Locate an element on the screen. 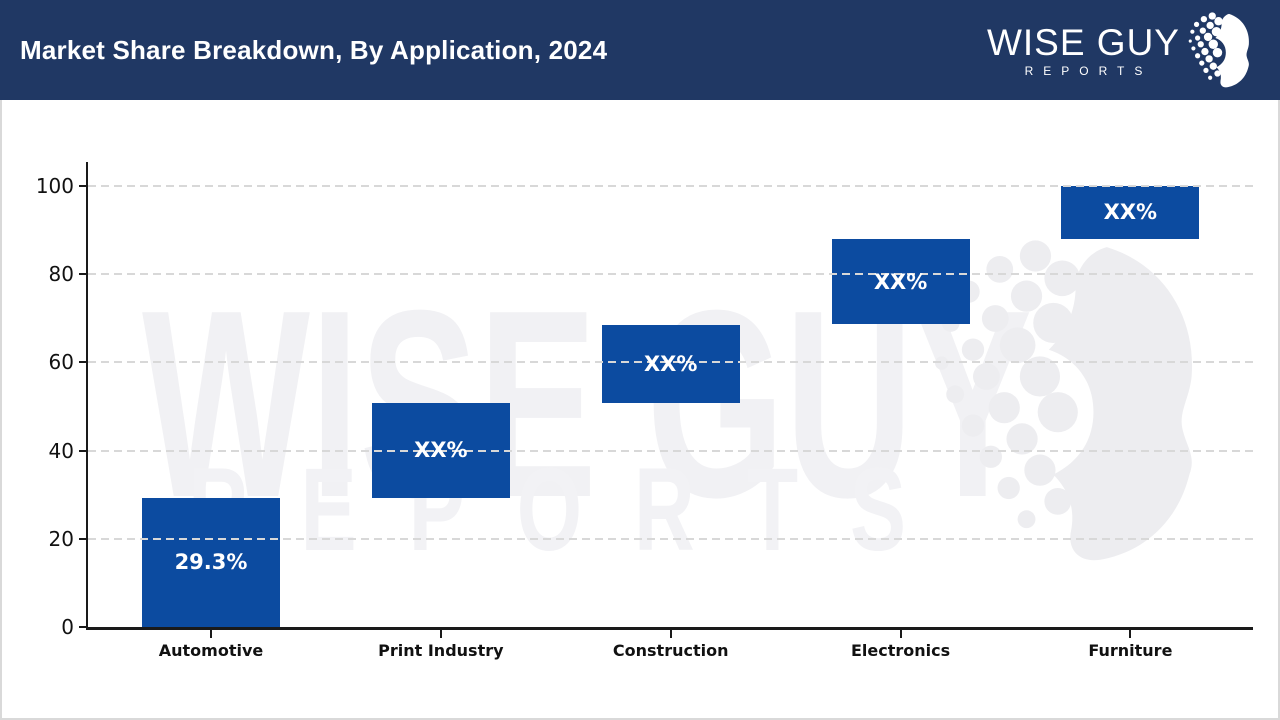 The width and height of the screenshot is (1280, 720). x-axis-line is located at coordinates (669, 628).